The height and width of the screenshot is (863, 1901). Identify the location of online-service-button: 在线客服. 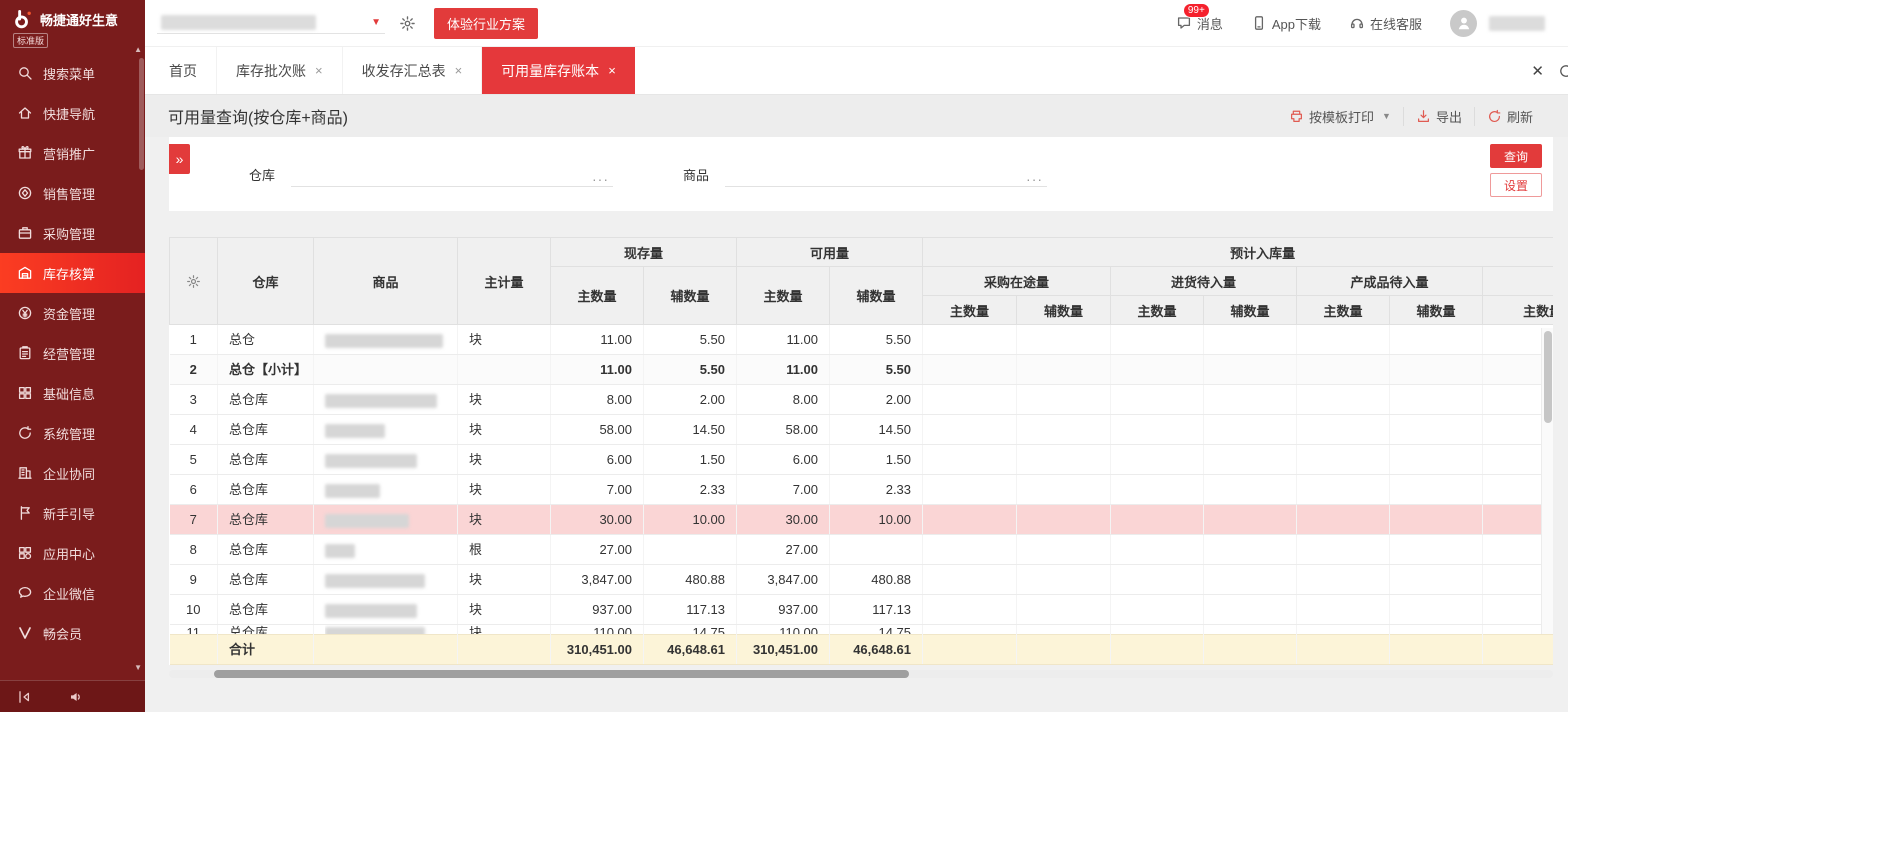
(1385, 23).